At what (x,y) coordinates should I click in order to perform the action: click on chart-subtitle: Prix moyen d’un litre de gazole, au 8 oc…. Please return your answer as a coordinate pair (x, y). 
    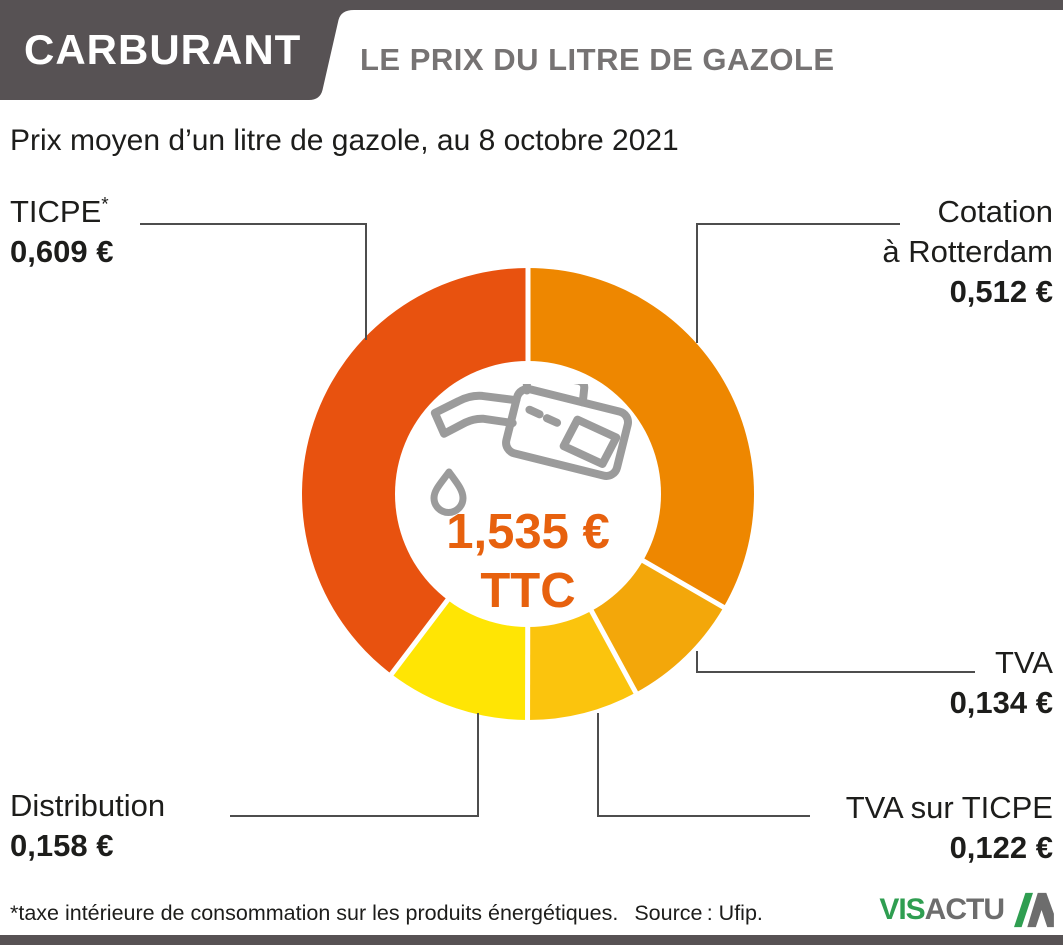
    Looking at the image, I should click on (344, 140).